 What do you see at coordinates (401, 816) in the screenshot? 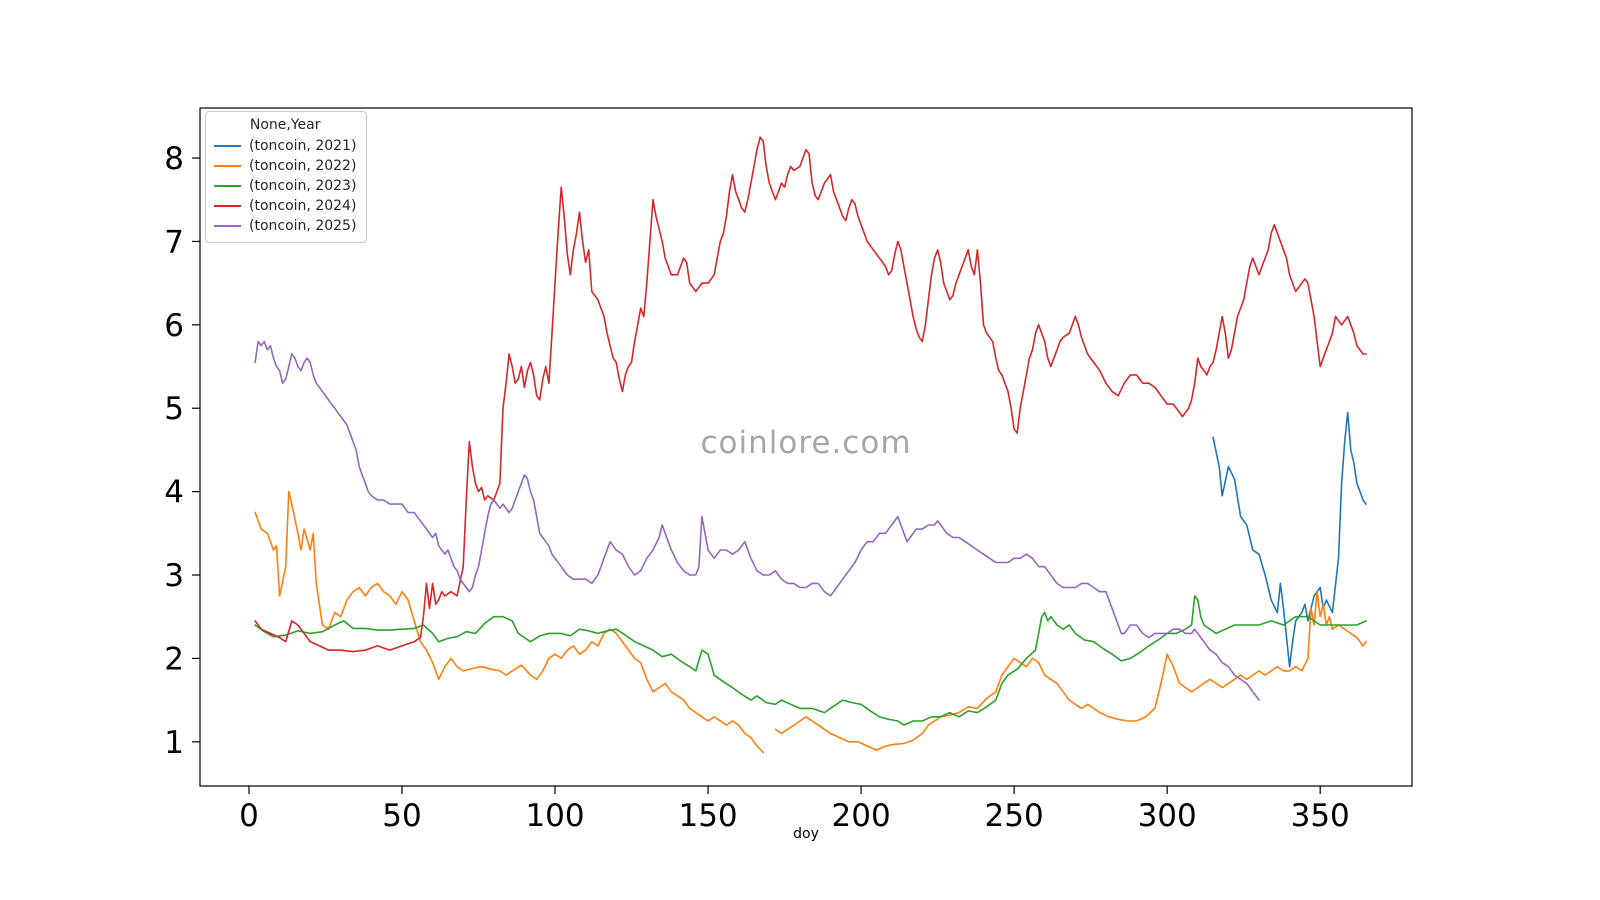
I see `x-tick-label: 50` at bounding box center [401, 816].